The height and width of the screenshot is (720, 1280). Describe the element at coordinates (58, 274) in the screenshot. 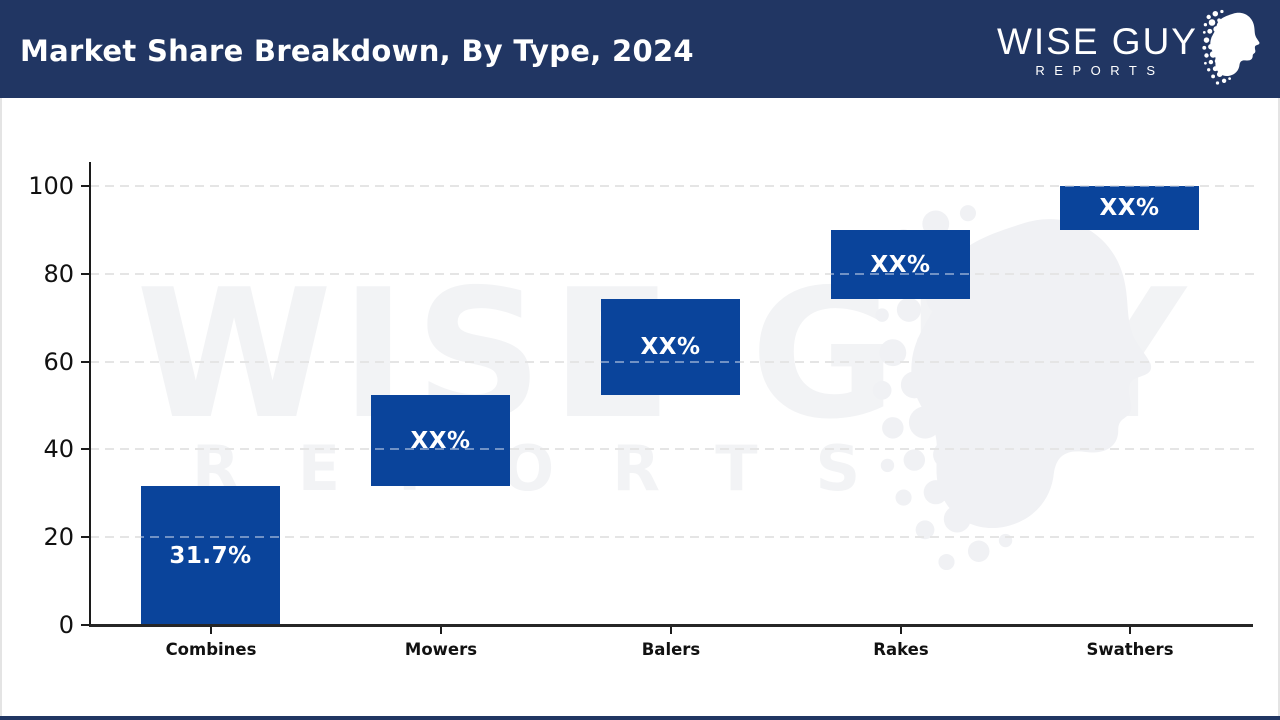

I see `y-tick-label: 80` at that location.